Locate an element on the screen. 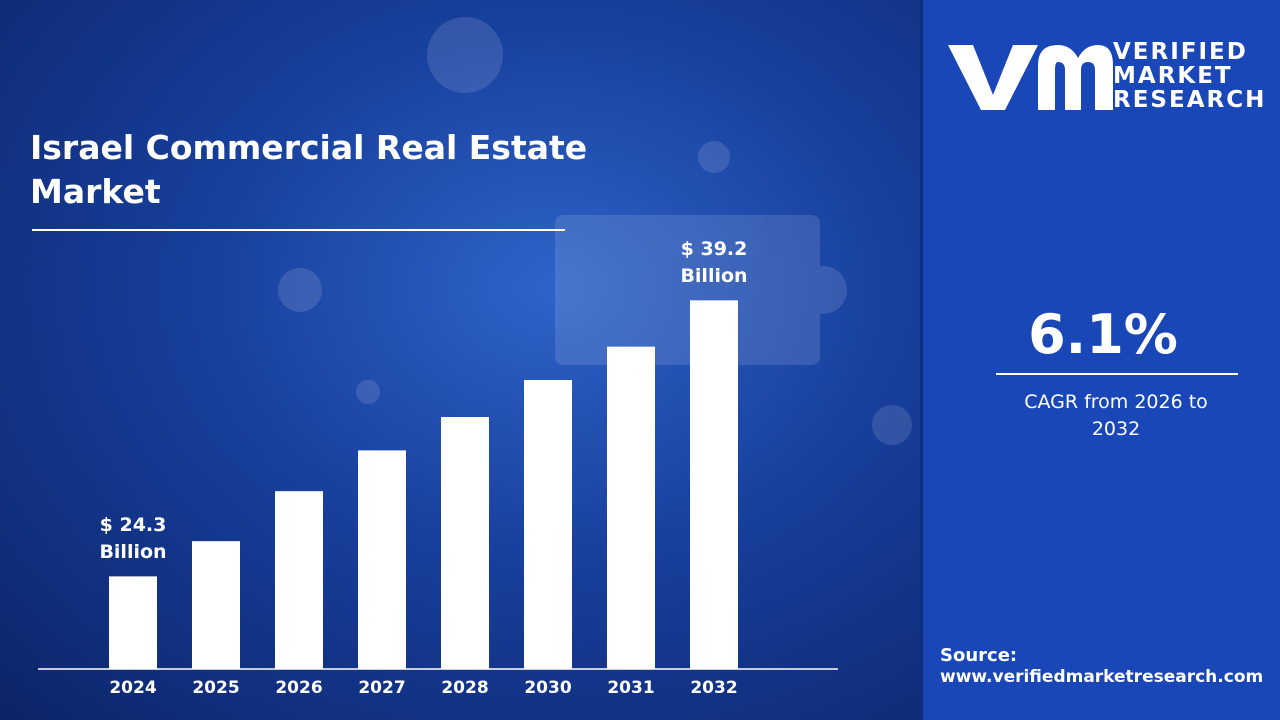 The image size is (1280, 720). logo-text: VERIFIED MARKET RESEARCH is located at coordinates (1189, 76).